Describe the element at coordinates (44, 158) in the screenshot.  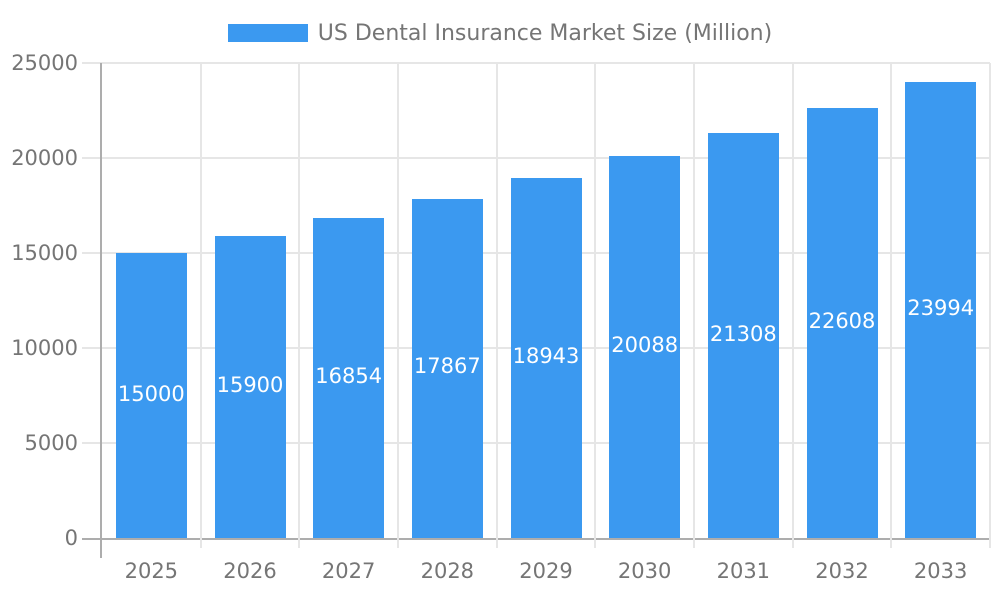
I see `y-axis-tick-label: 20000` at that location.